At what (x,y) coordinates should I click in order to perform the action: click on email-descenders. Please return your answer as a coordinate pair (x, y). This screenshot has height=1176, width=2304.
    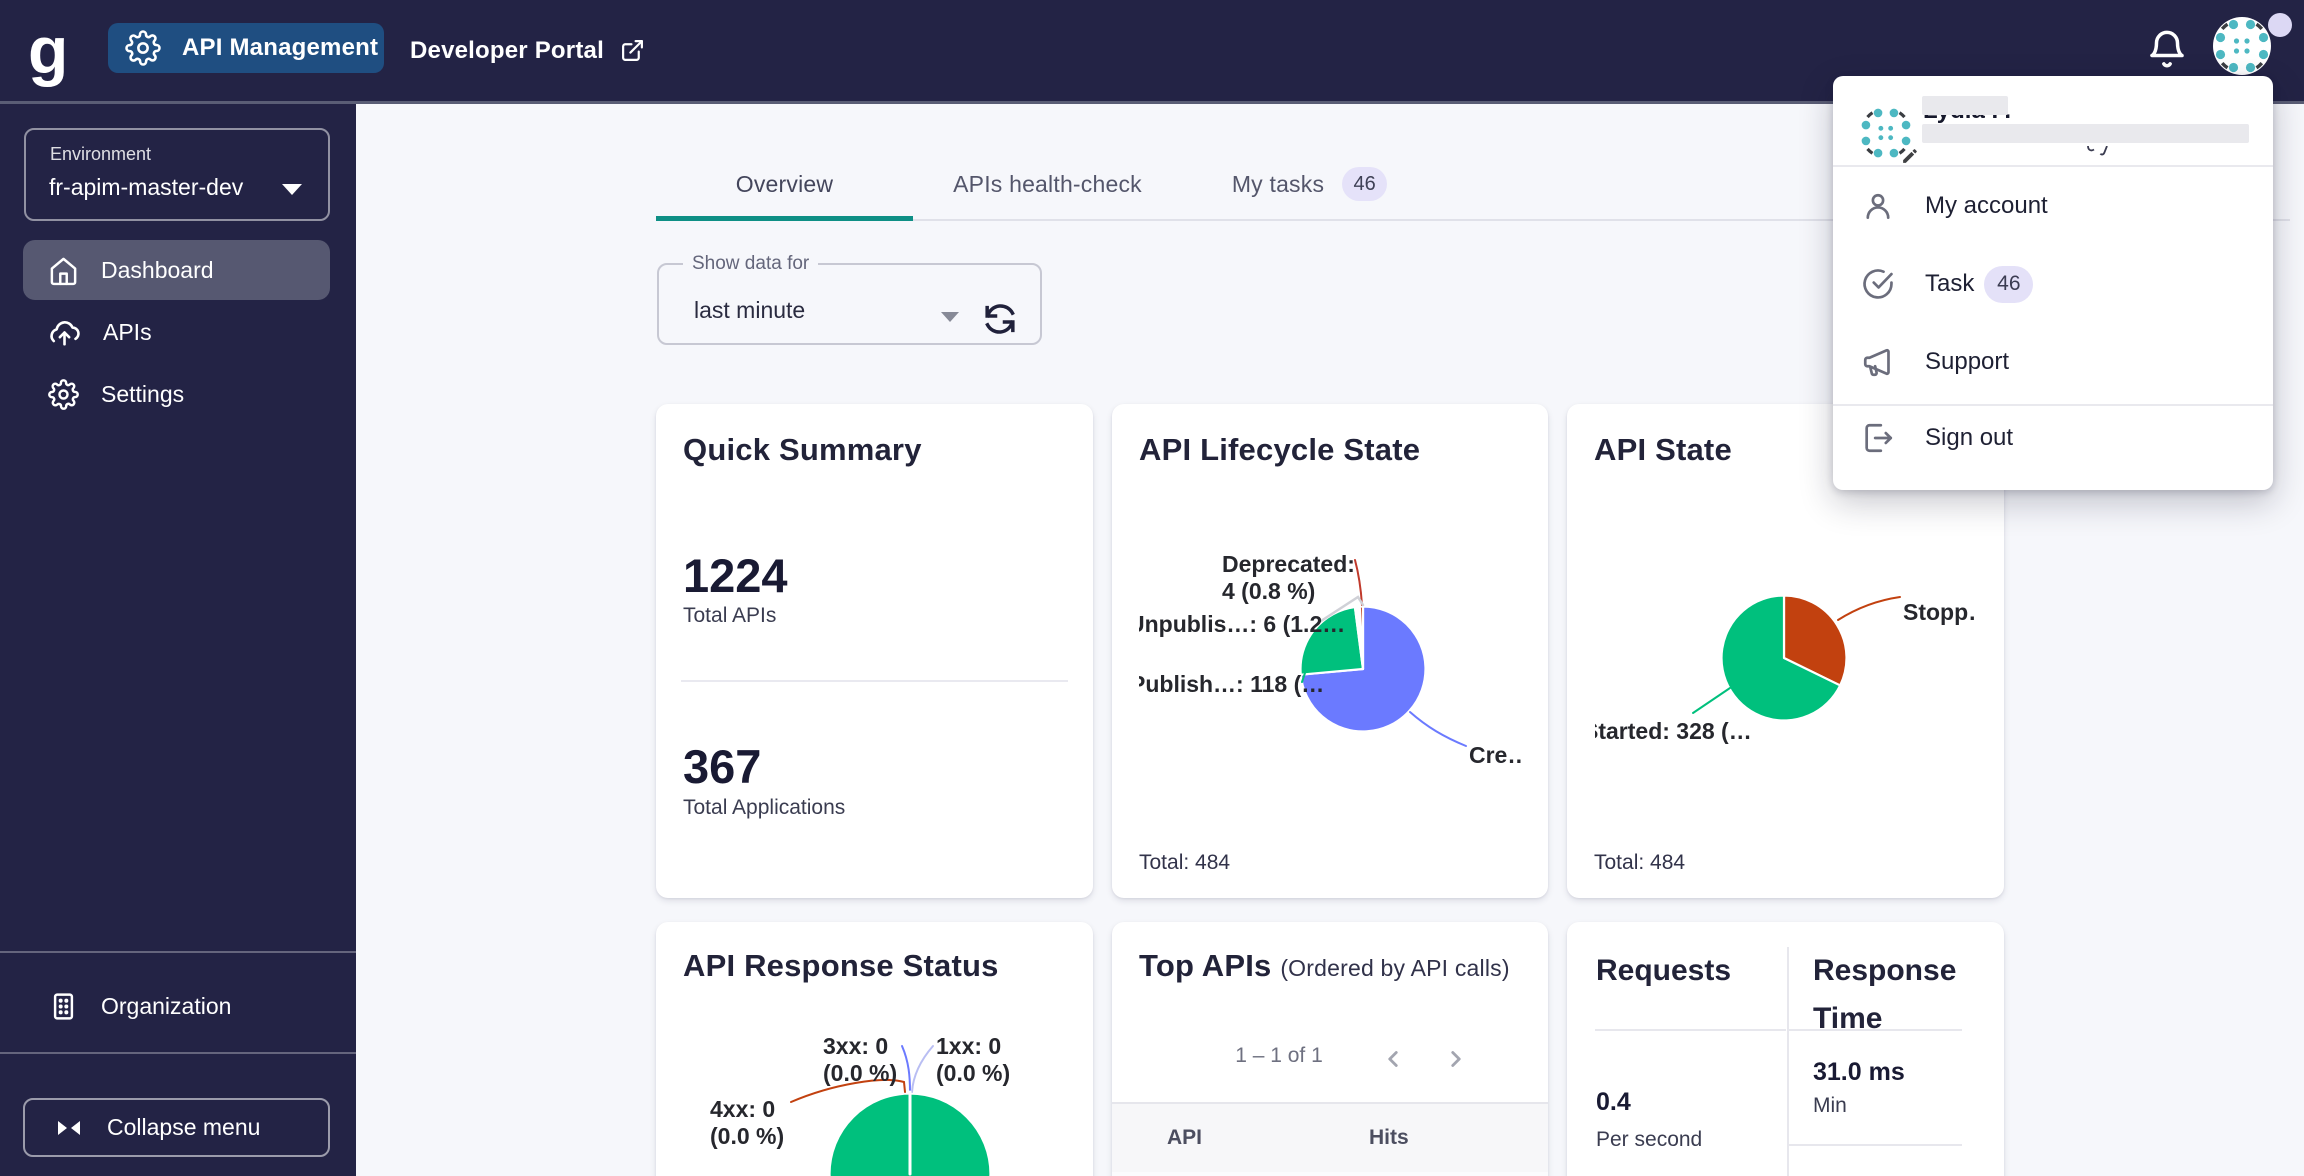
    Looking at the image, I should click on (2103, 152).